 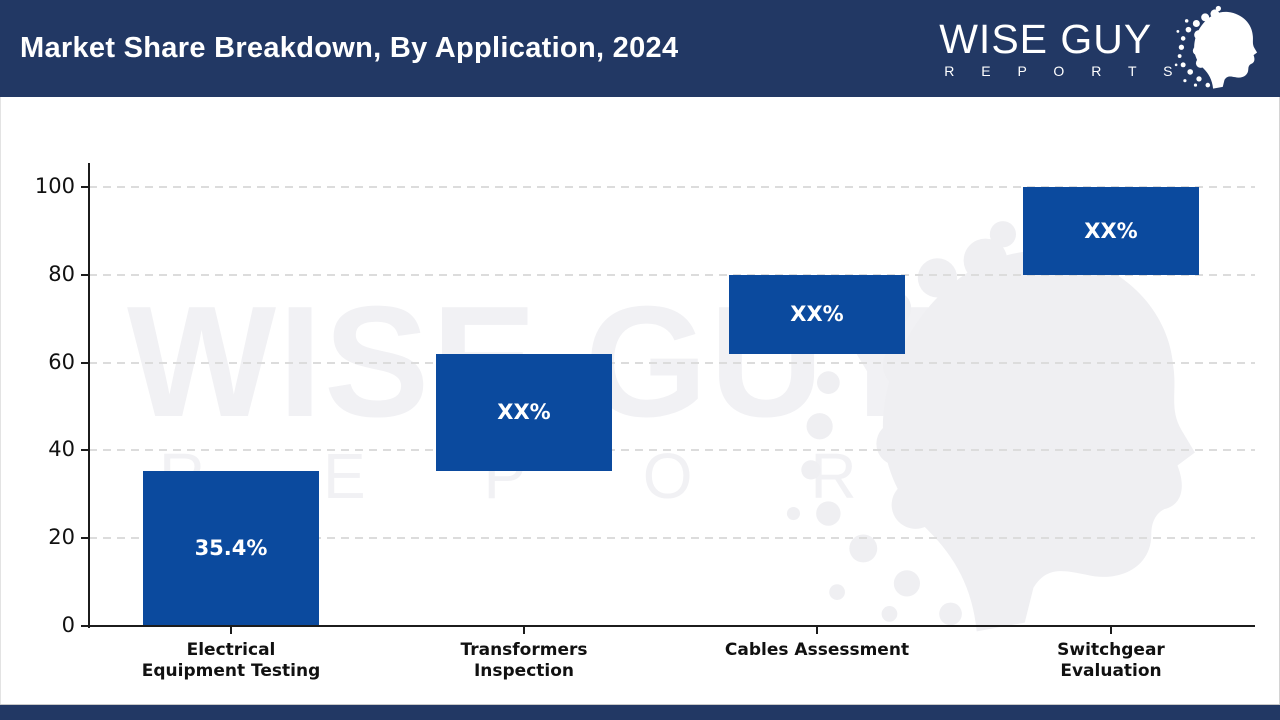 I want to click on x-category-label: Cables Assessment, so click(x=817, y=650).